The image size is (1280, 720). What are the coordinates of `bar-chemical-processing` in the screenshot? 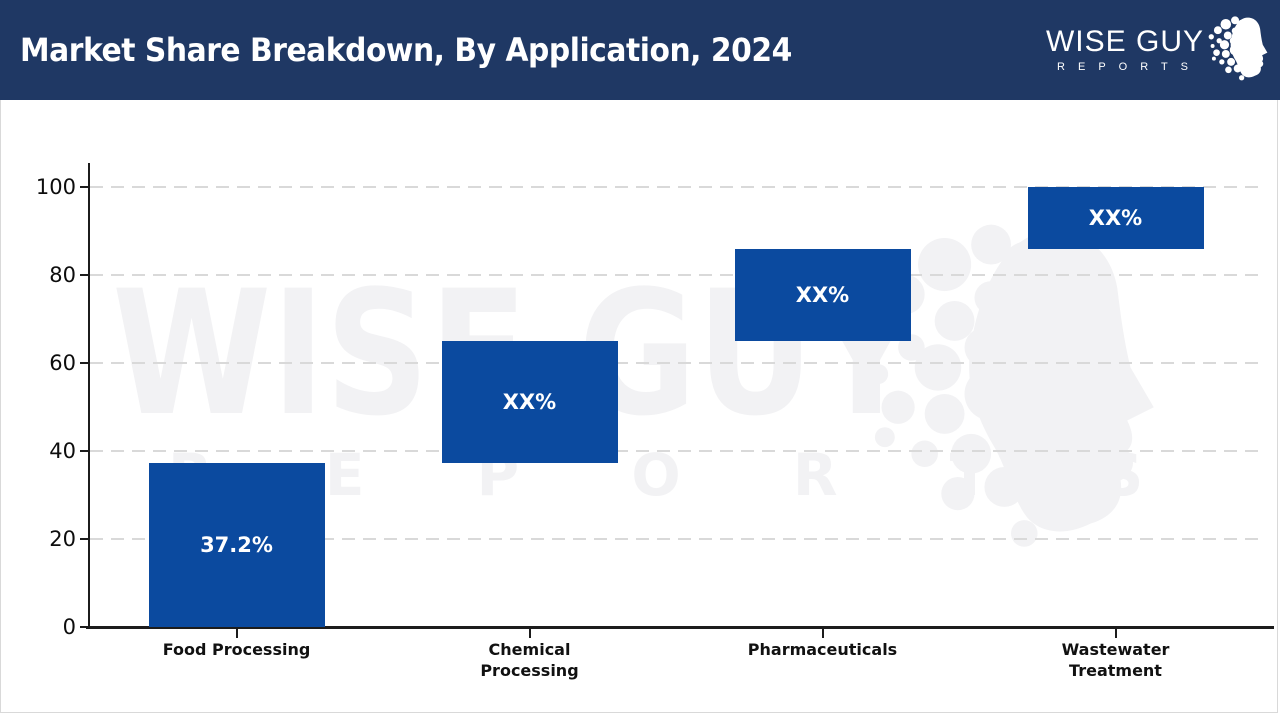 It's located at (529, 402).